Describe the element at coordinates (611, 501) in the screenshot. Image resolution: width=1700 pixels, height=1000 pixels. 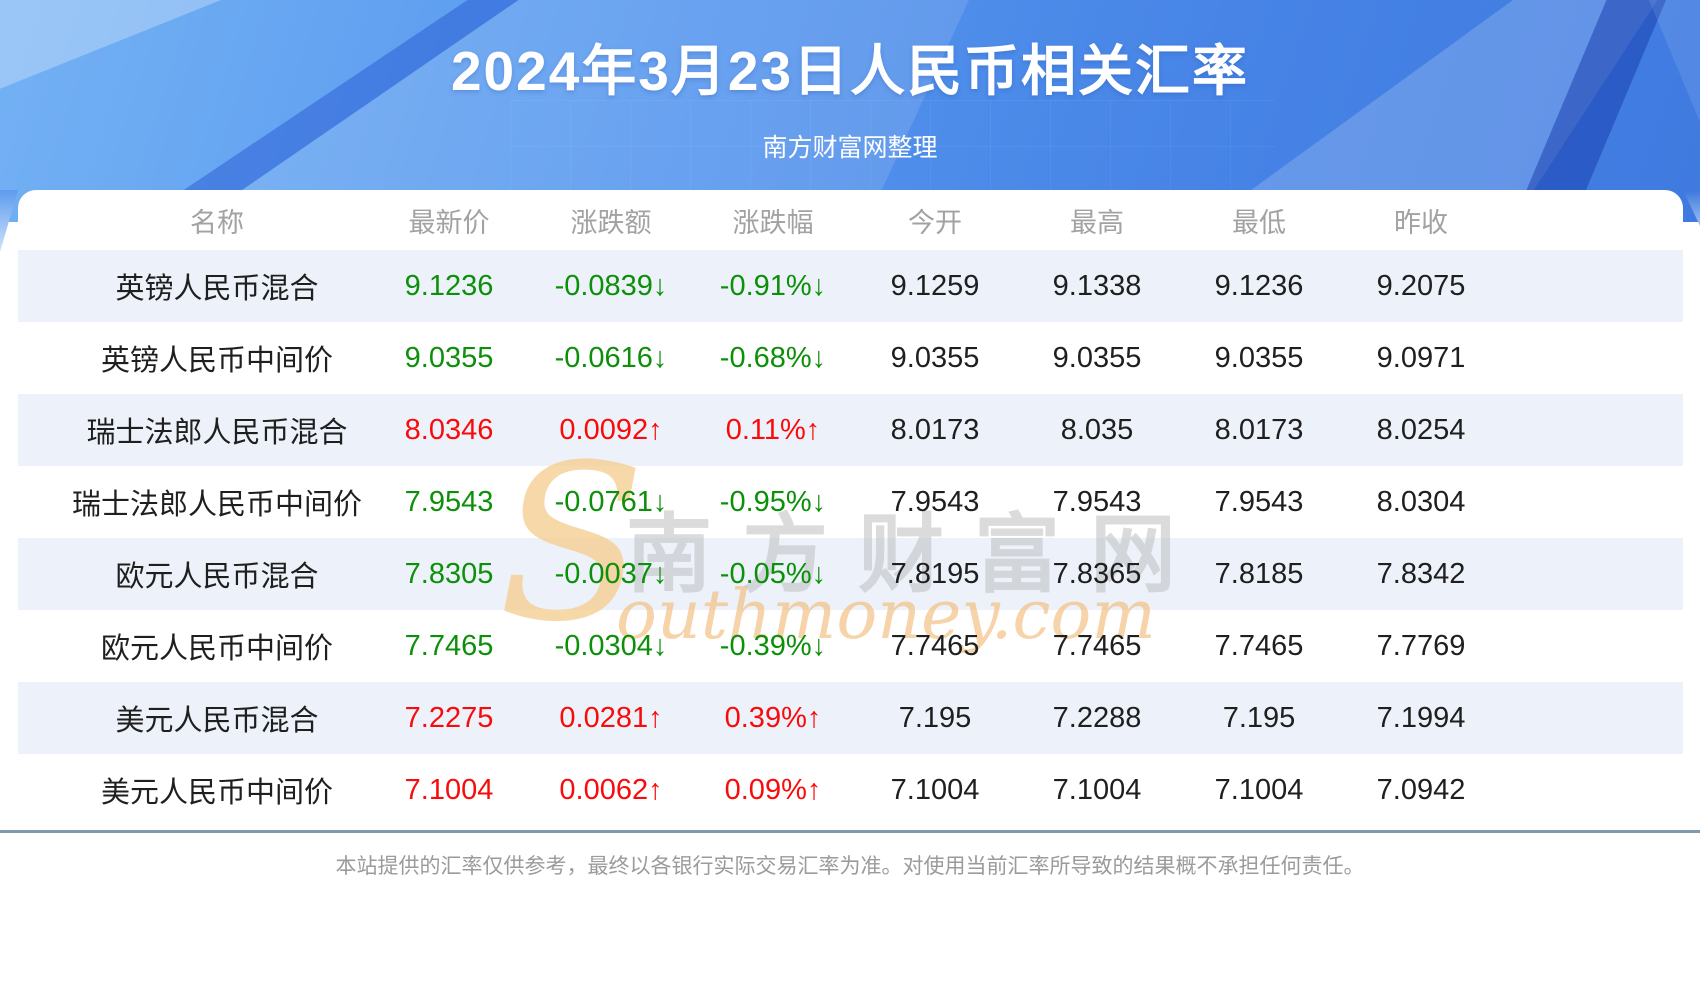
I see `cell-change: -0.0761↓` at that location.